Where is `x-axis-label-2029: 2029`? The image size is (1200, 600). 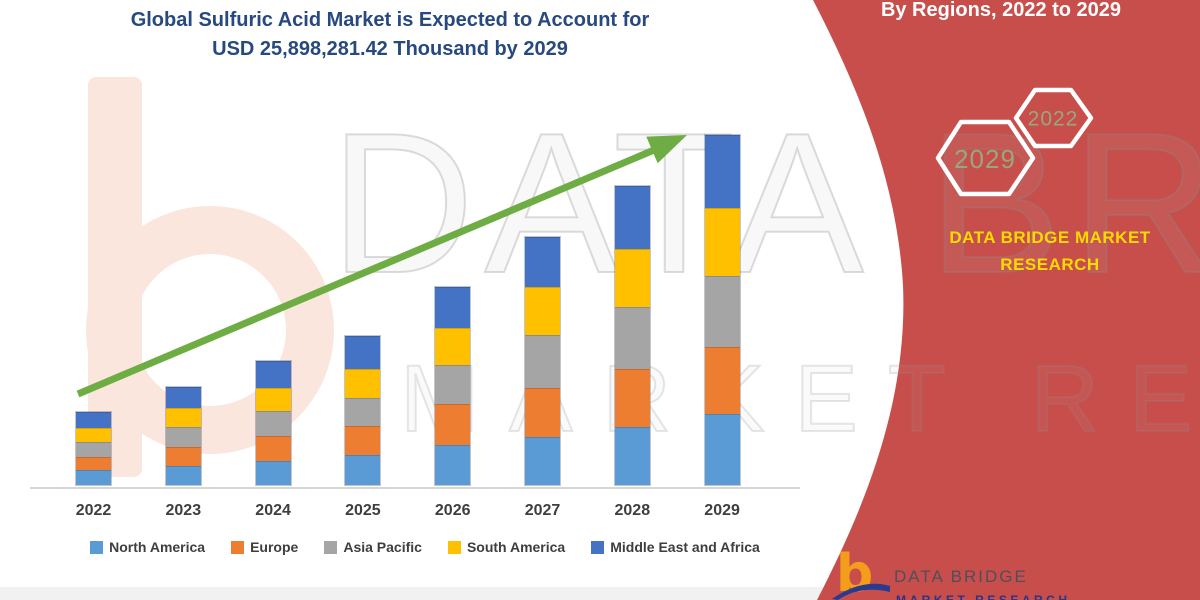 x-axis-label-2029: 2029 is located at coordinates (722, 510).